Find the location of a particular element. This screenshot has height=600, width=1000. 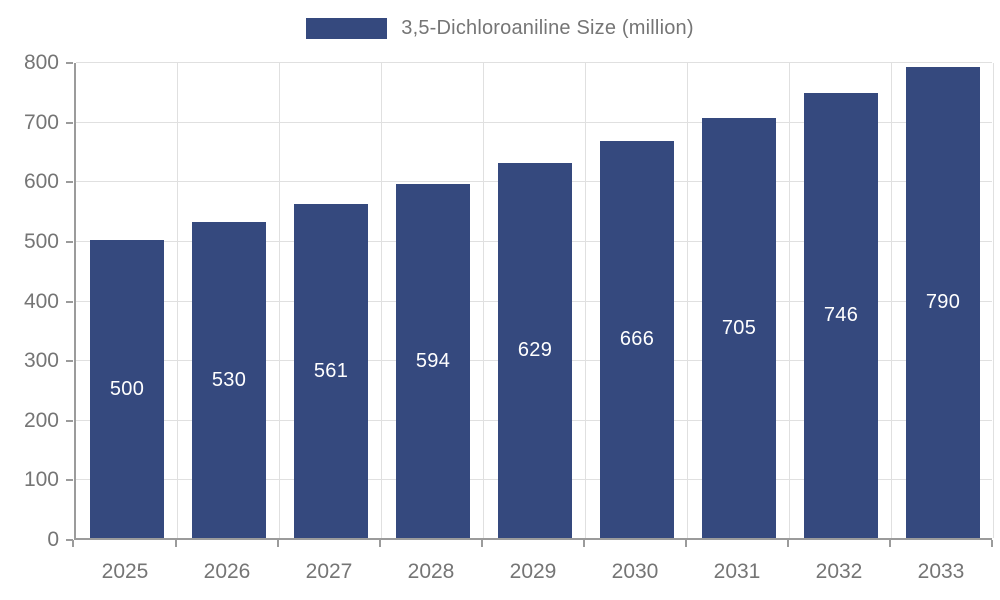

bar-value-label: 790 is located at coordinates (943, 302).